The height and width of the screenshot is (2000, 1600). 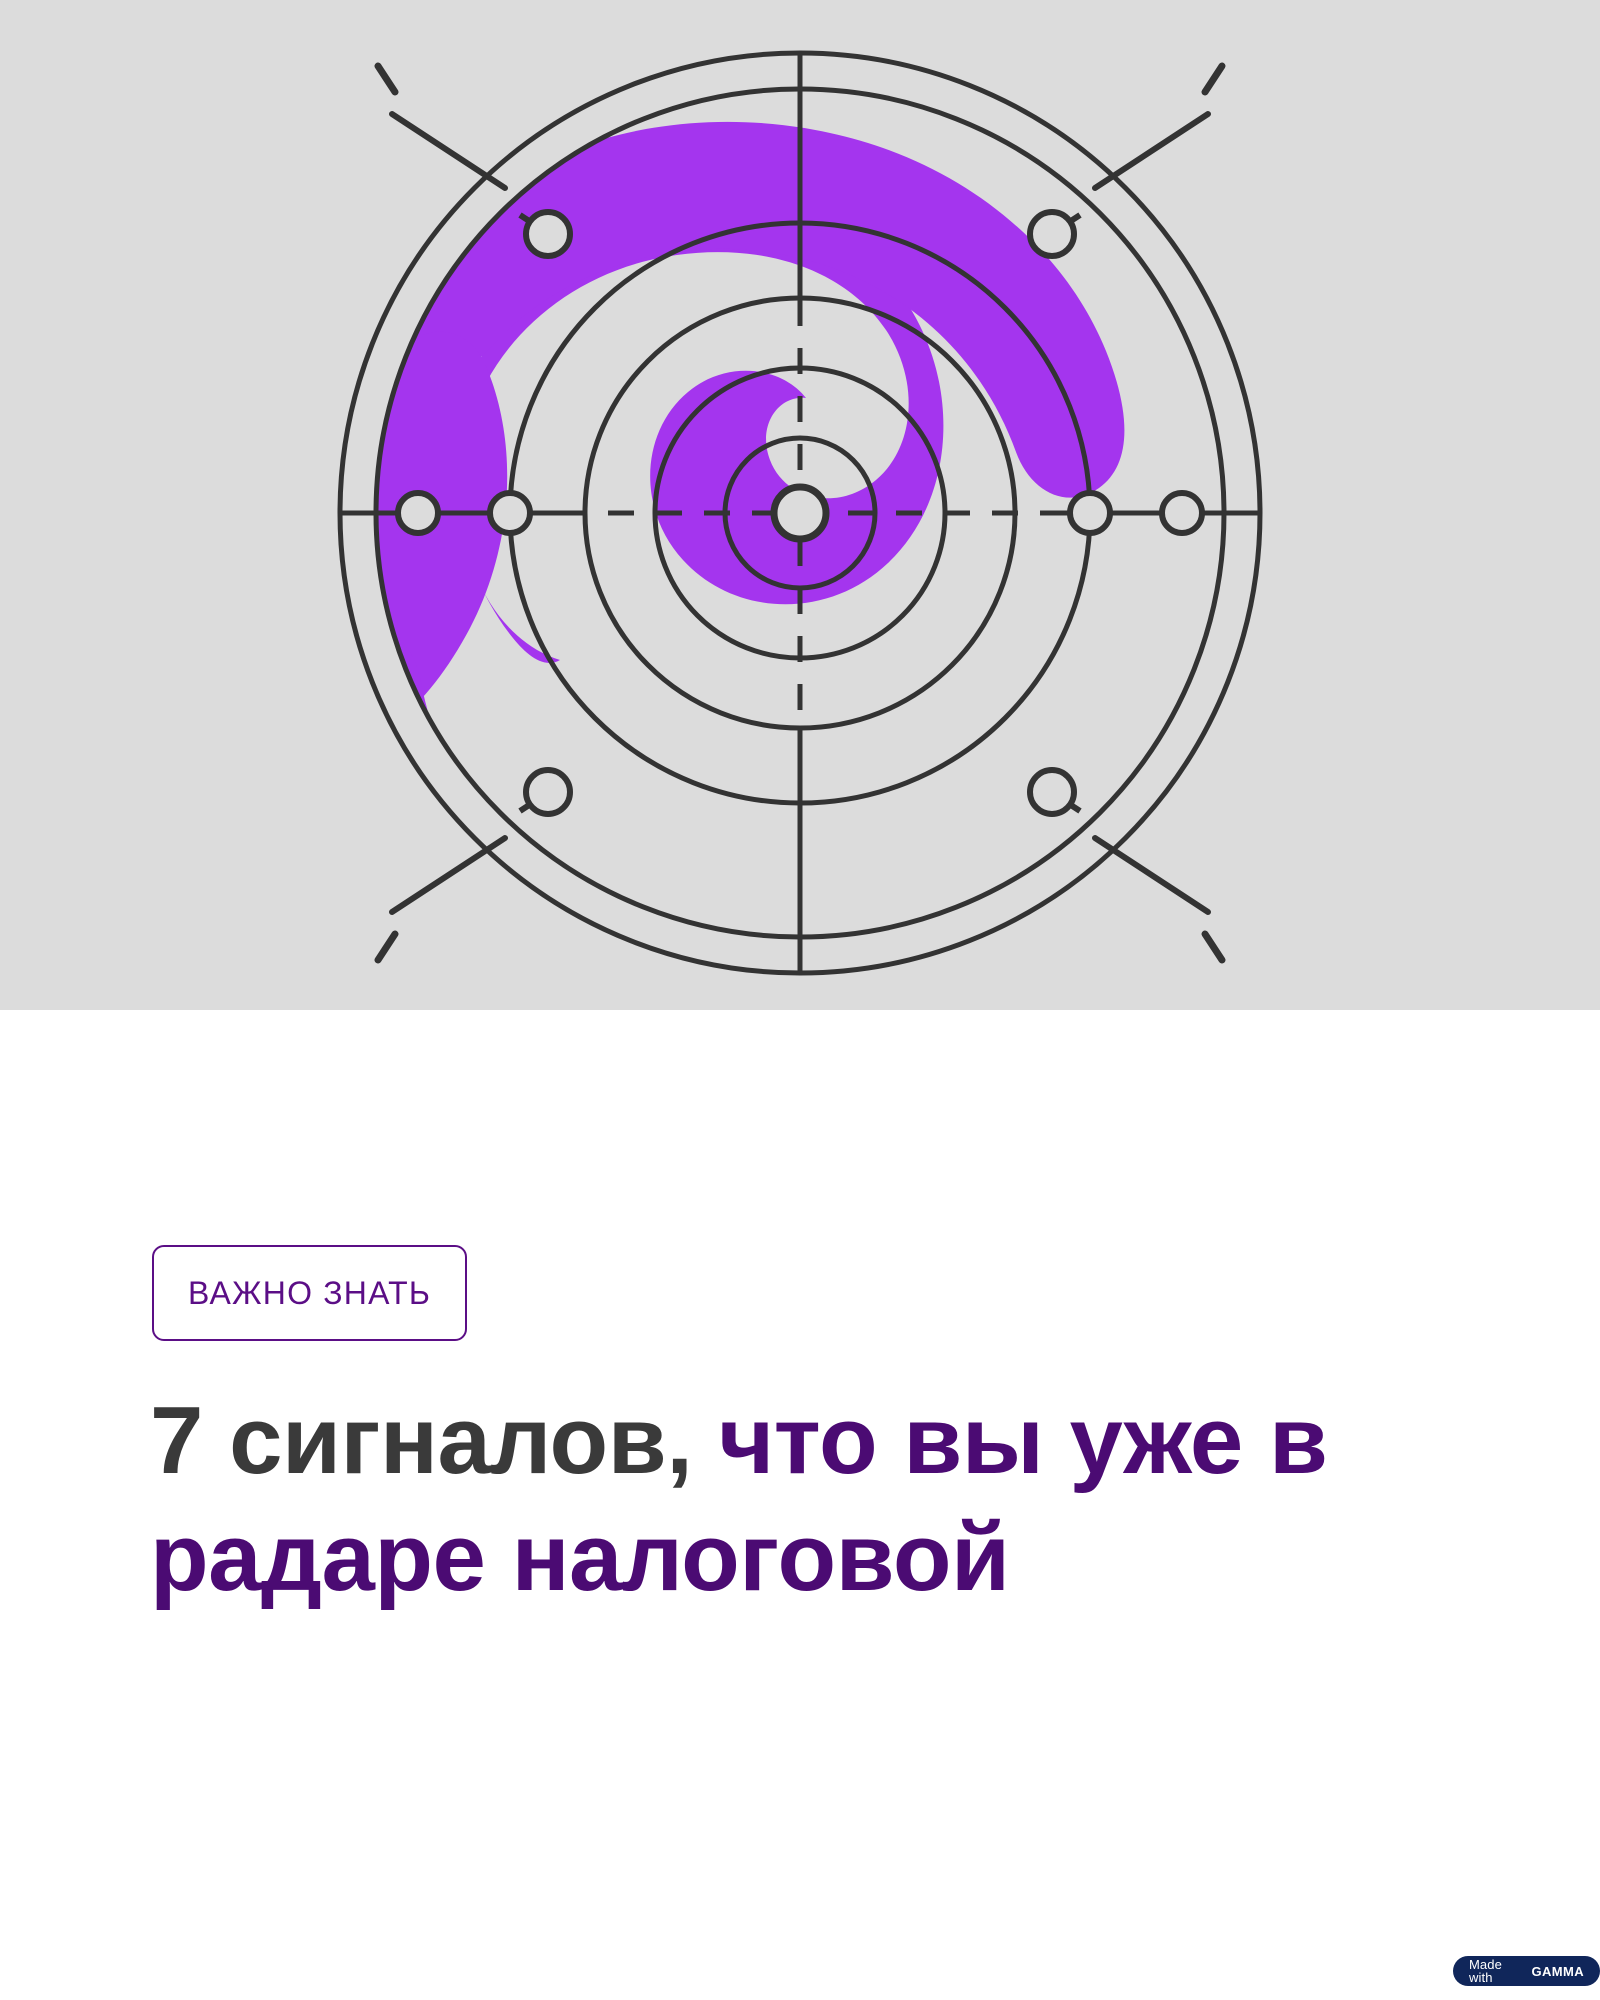 I want to click on blip-node-tl, so click(x=548, y=234).